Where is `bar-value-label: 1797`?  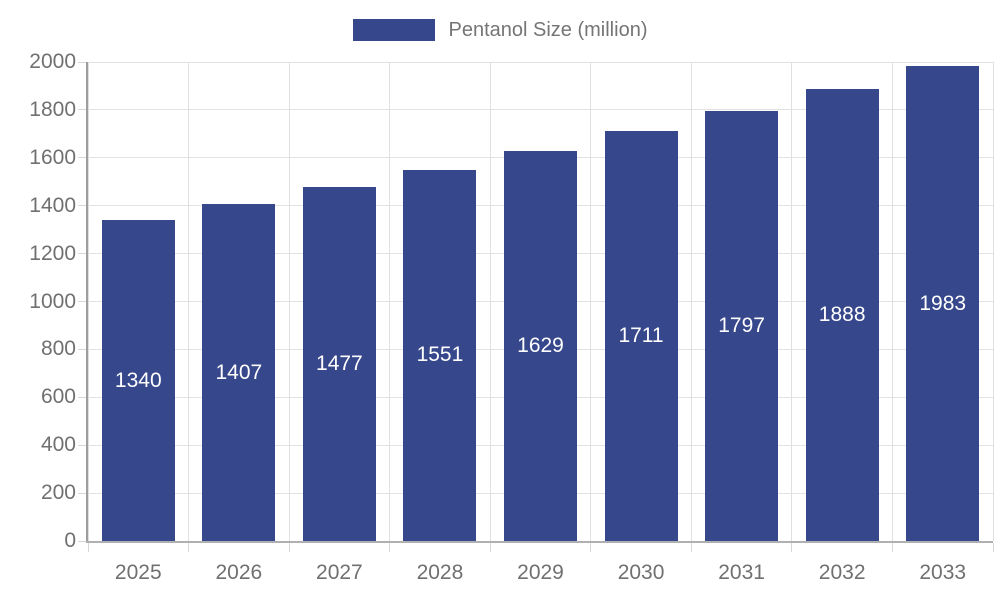
bar-value-label: 1797 is located at coordinates (741, 325).